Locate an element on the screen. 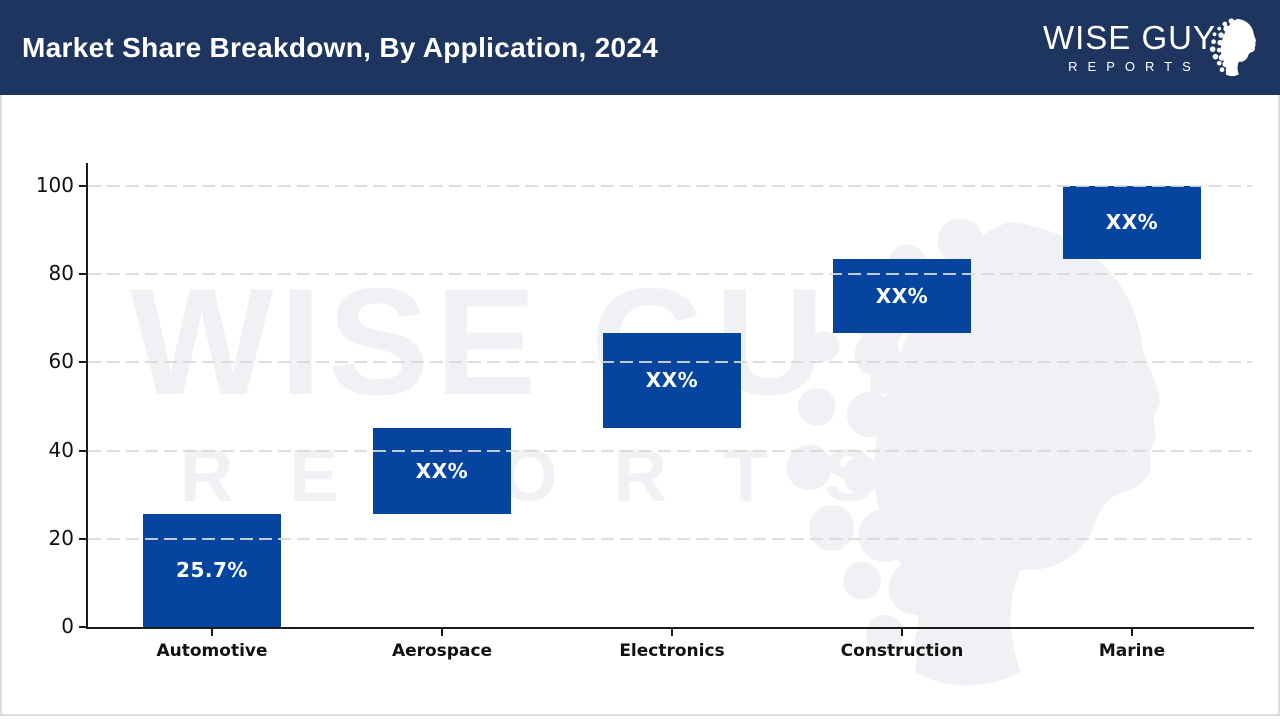  brand-name: WISE GUY is located at coordinates (1129, 37).